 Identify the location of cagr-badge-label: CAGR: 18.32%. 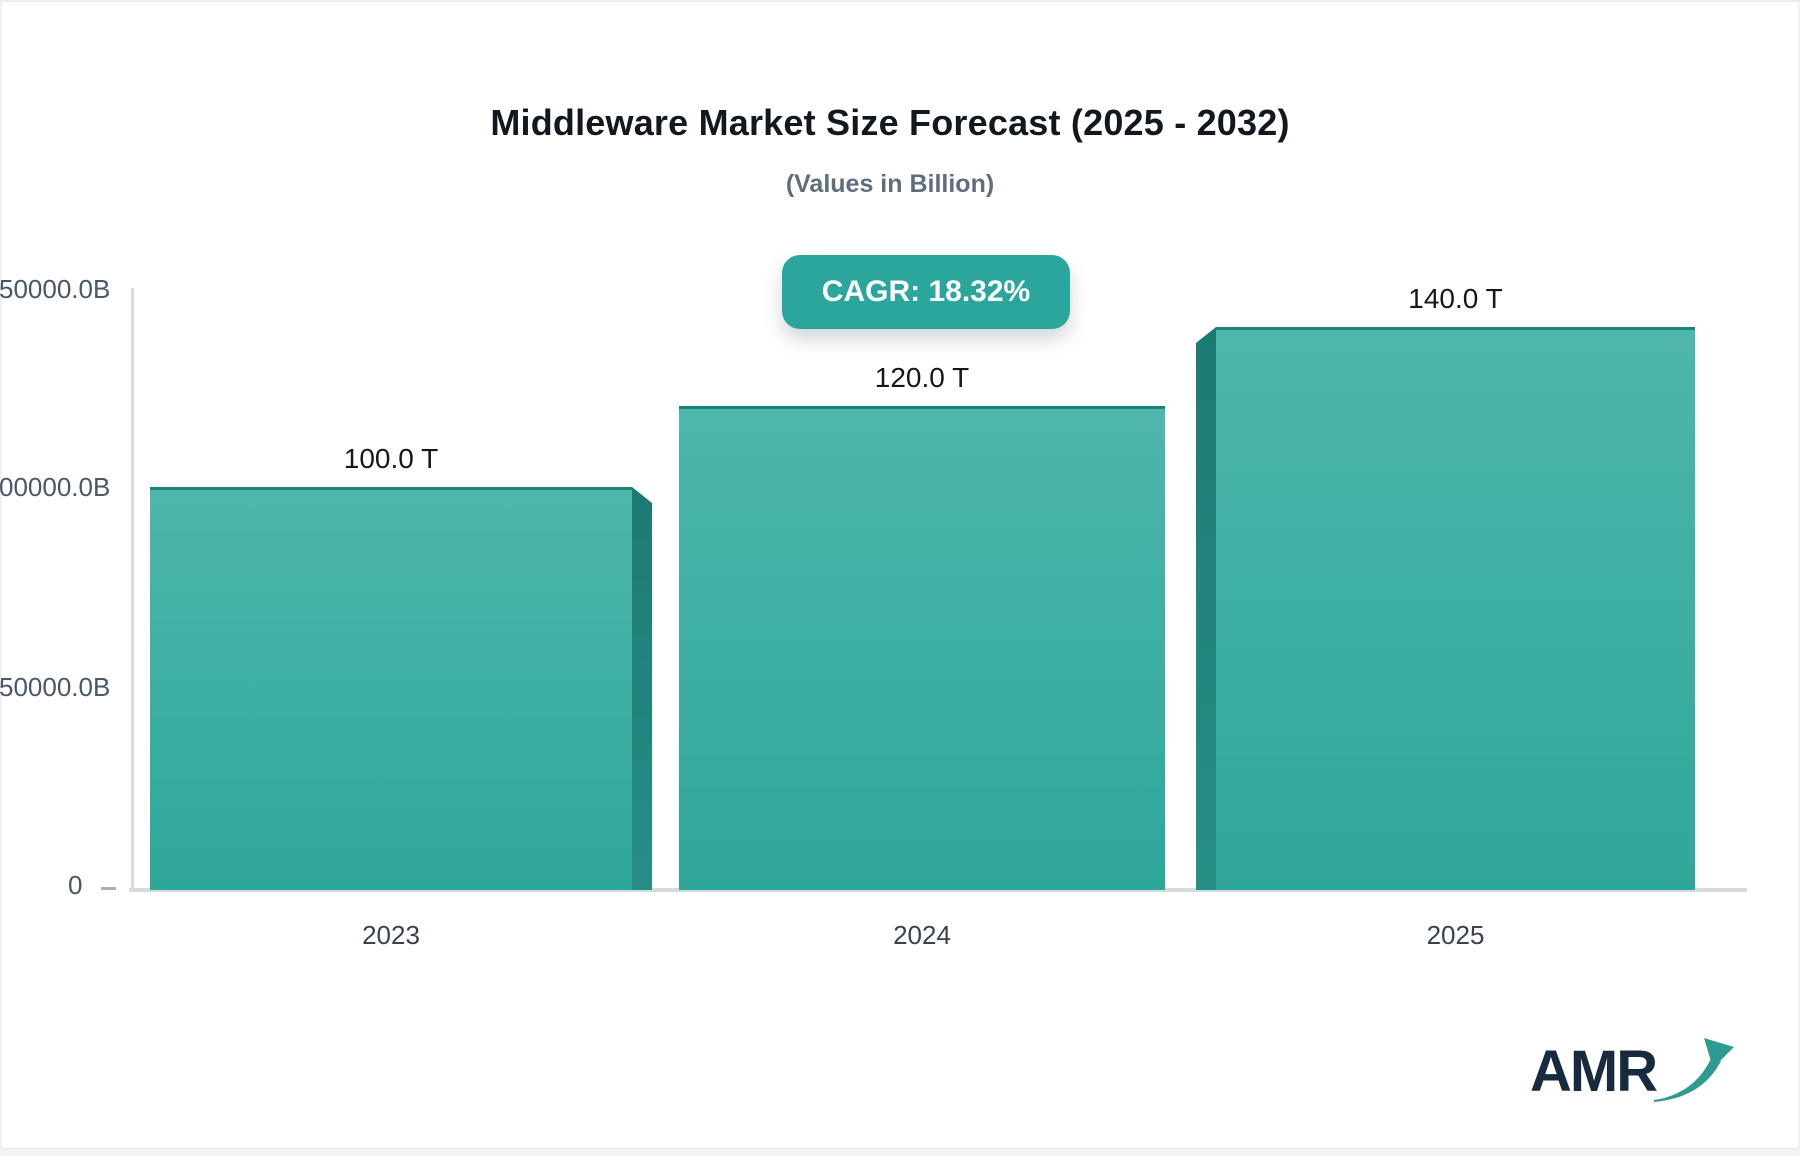
(926, 291).